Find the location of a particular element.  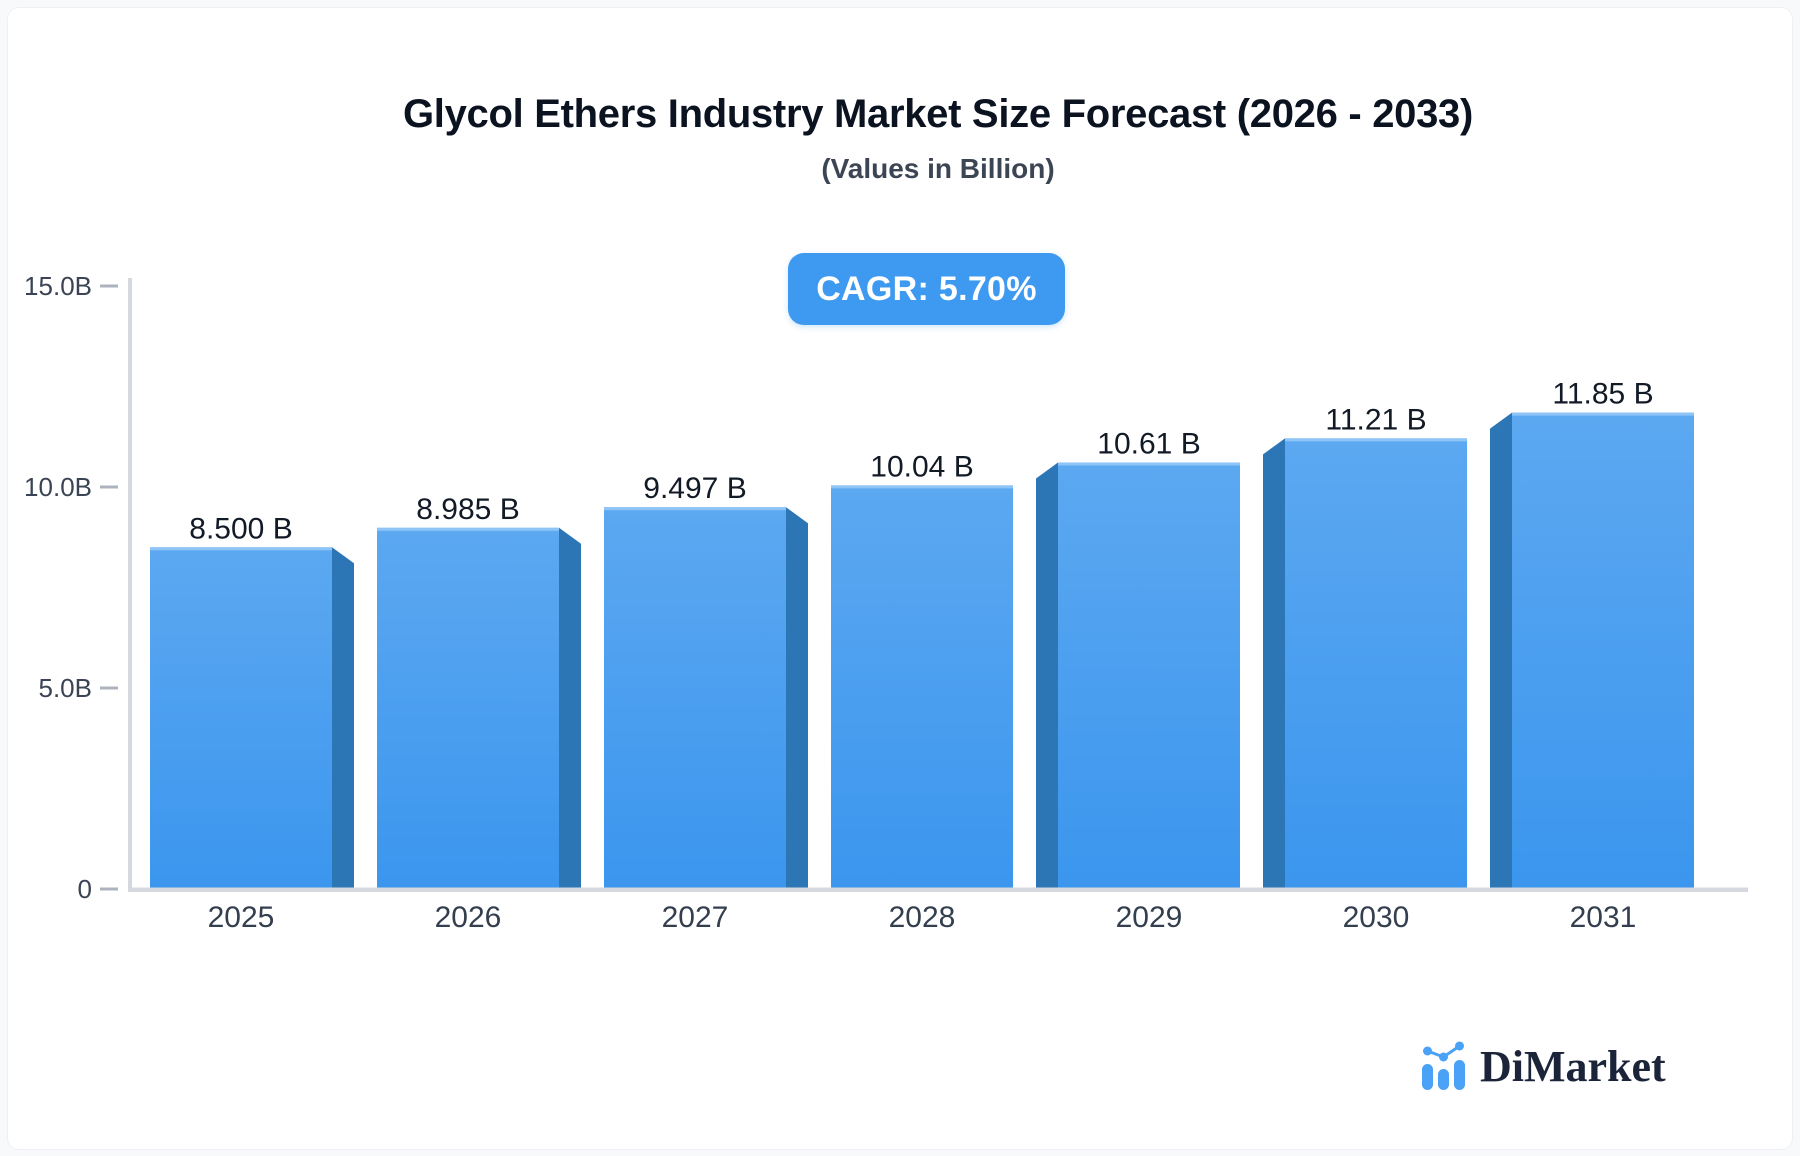

bar-2028: 10.04 B is located at coordinates (922, 669).